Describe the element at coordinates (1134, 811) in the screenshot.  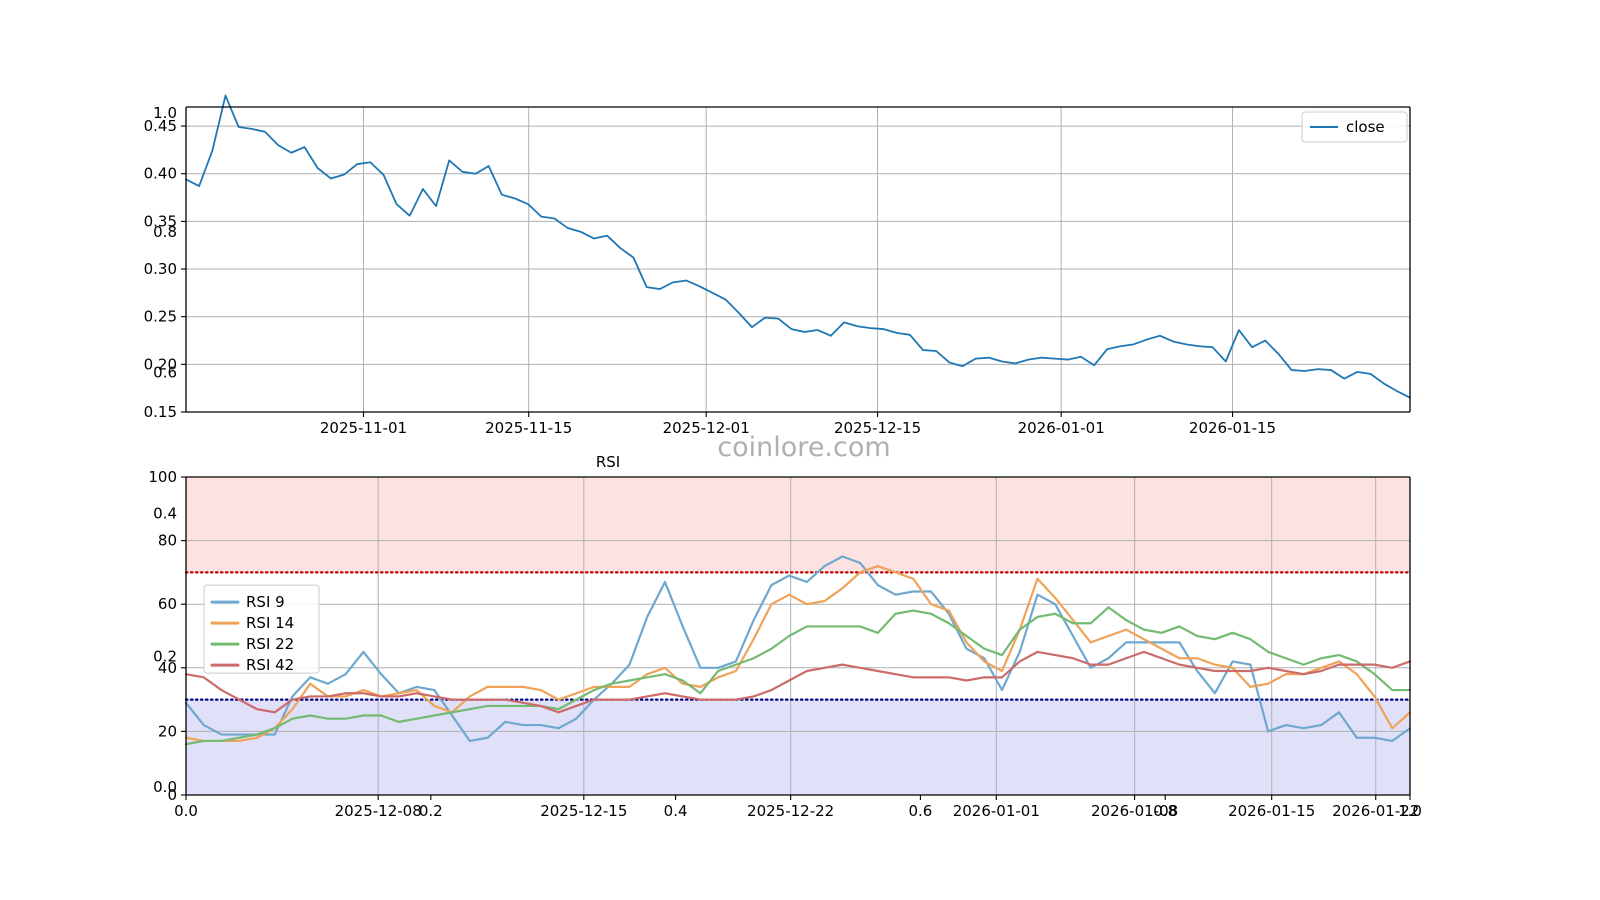
I see `rsi-xtick-label: 2026-01-08` at that location.